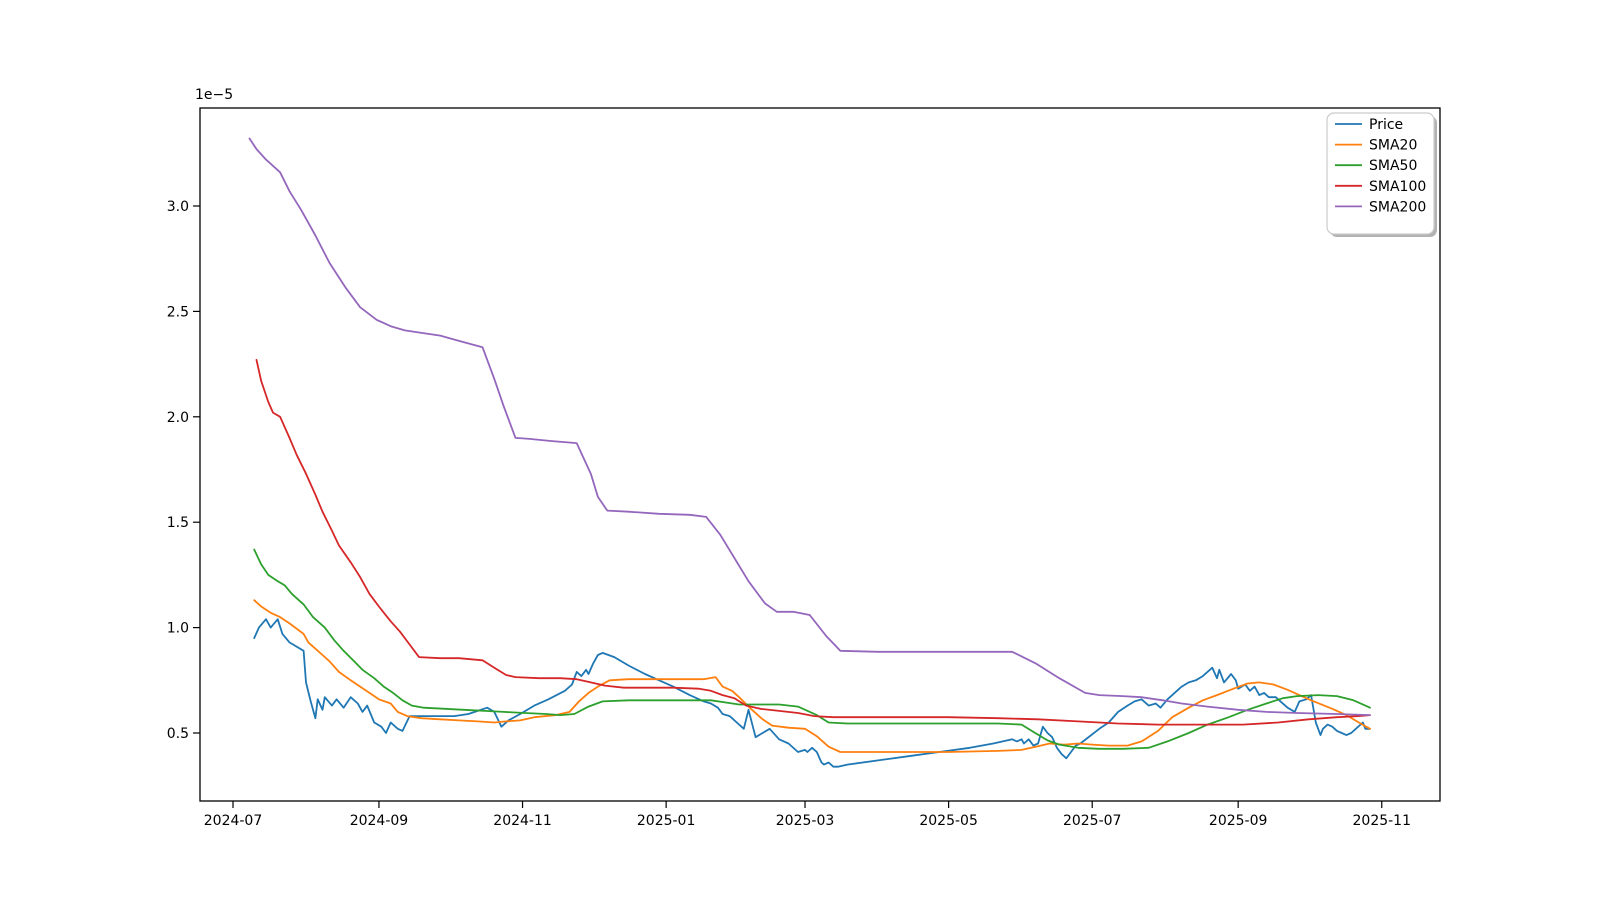  I want to click on x-tick-label-2024-11: 2024-11, so click(522, 821).